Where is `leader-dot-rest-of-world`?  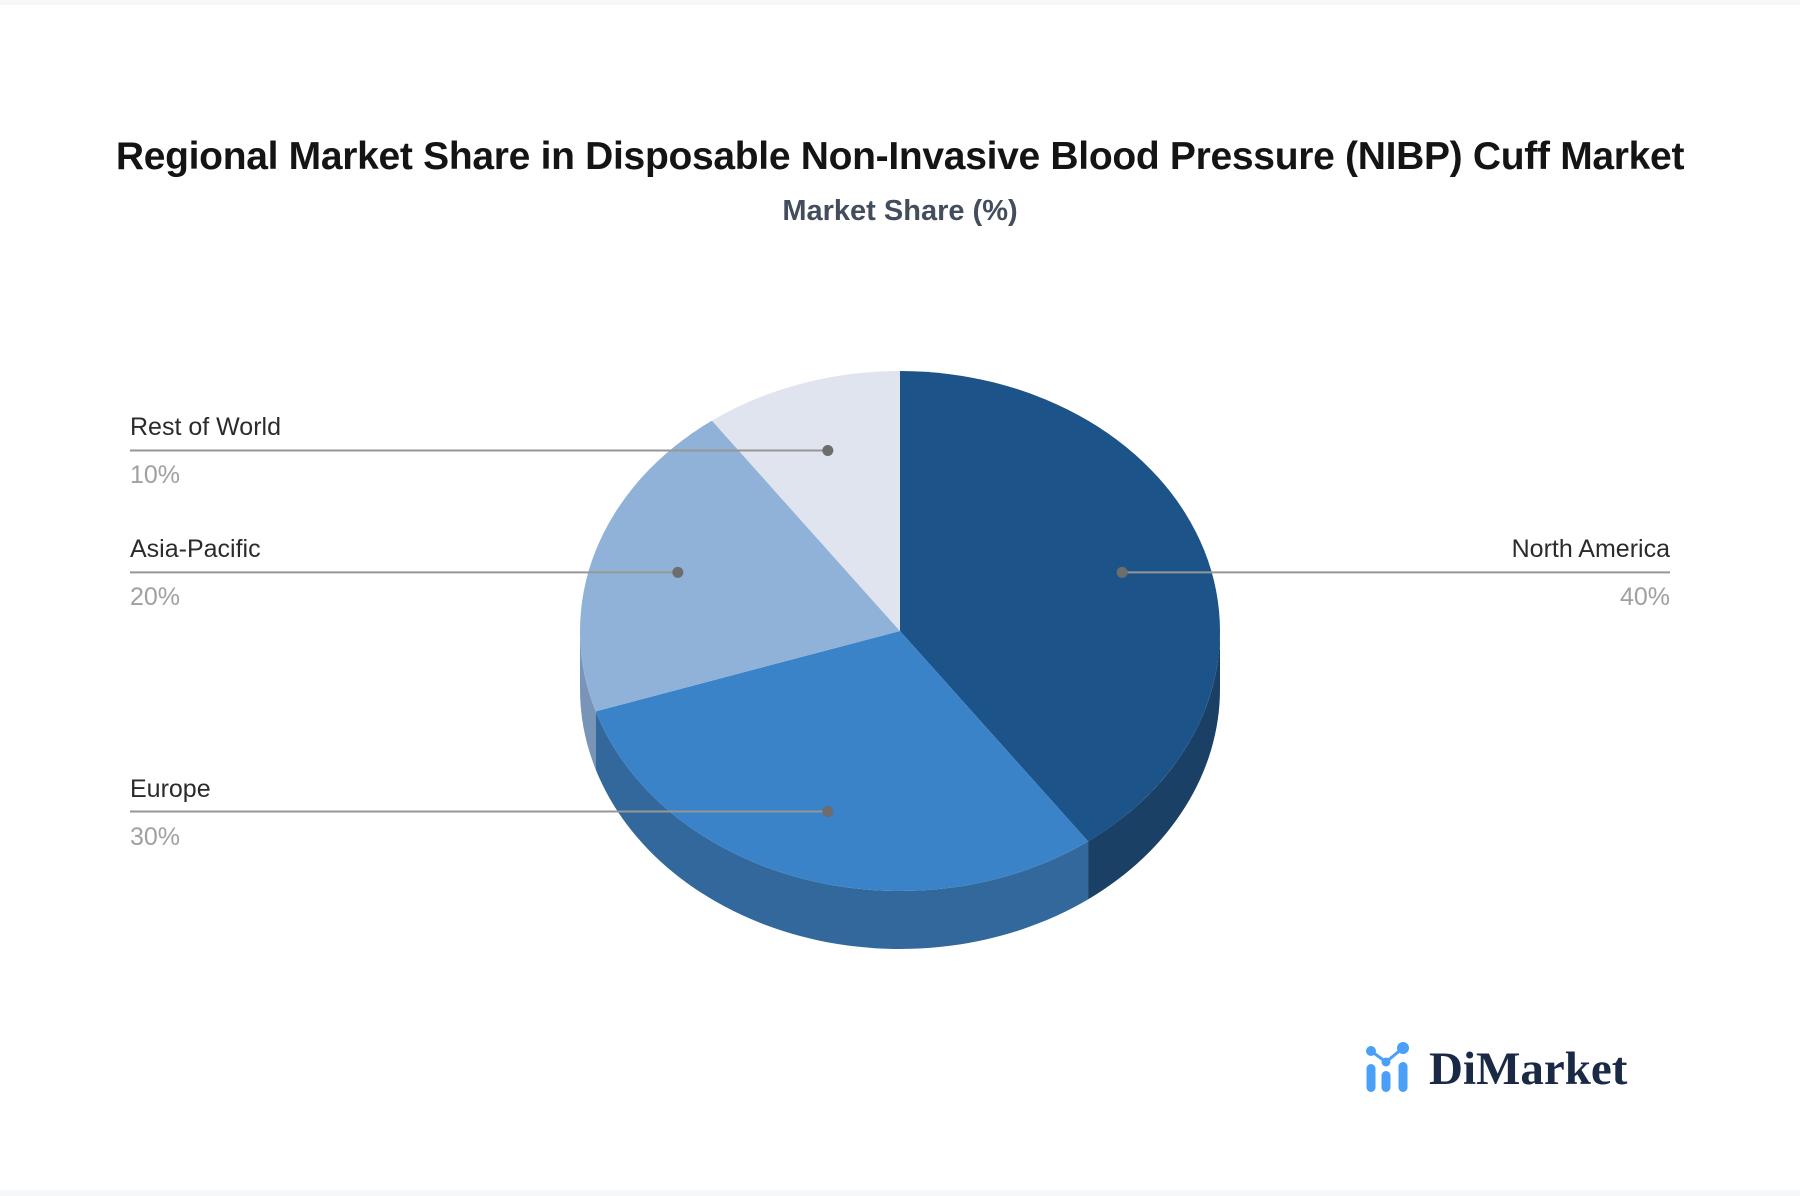 leader-dot-rest-of-world is located at coordinates (828, 450).